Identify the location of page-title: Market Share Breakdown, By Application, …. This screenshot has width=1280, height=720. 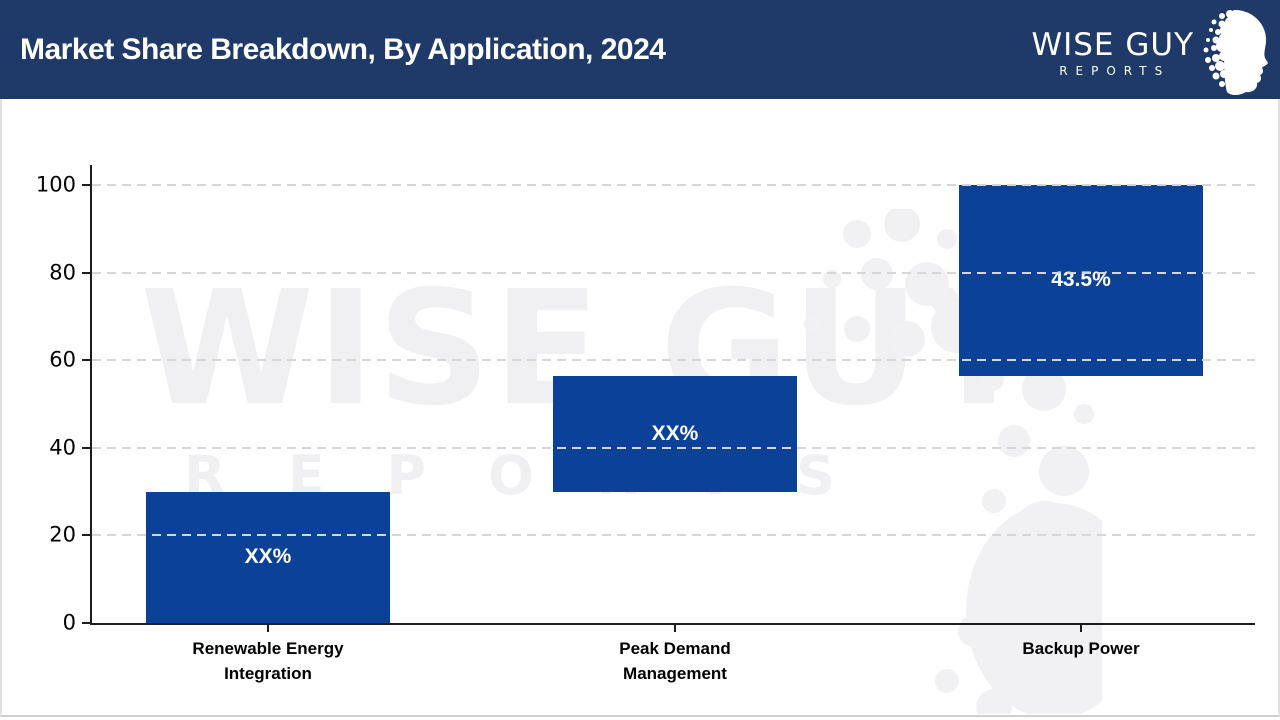
(343, 49).